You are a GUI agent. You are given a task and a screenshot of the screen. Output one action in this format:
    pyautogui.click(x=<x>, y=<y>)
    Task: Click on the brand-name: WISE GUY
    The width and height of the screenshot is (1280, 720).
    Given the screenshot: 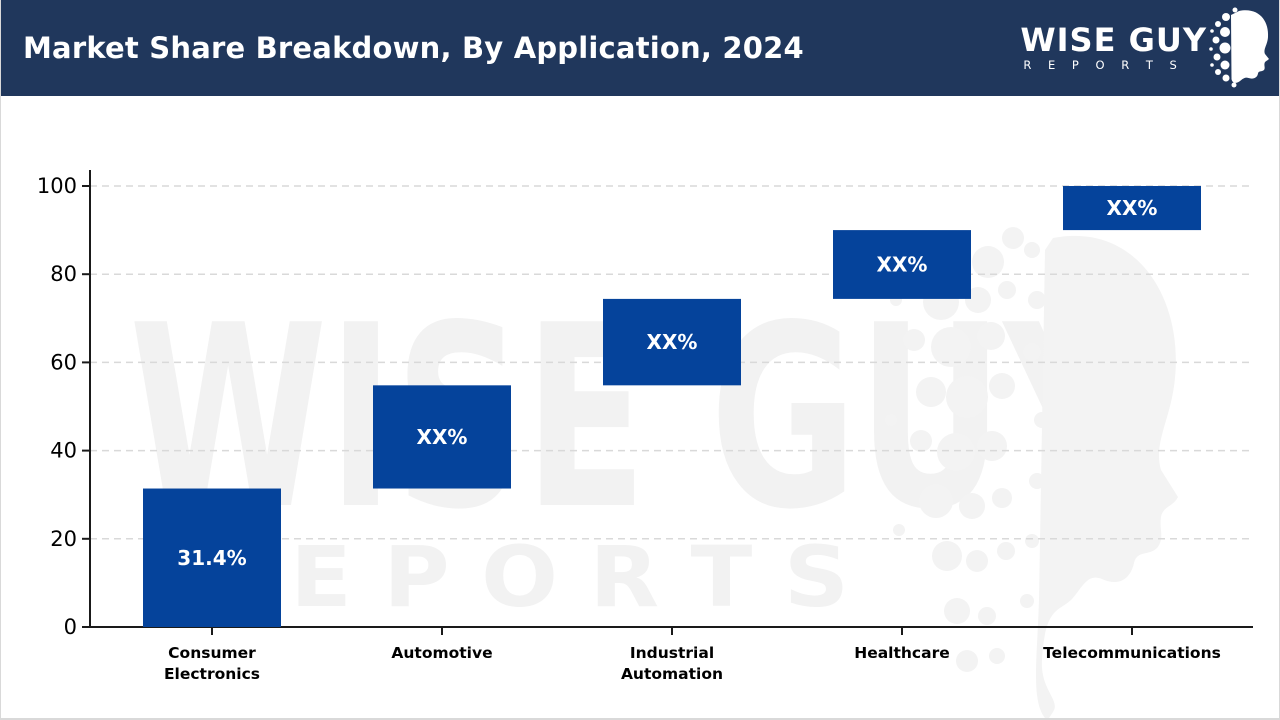 What is the action you would take?
    pyautogui.click(x=1113, y=40)
    